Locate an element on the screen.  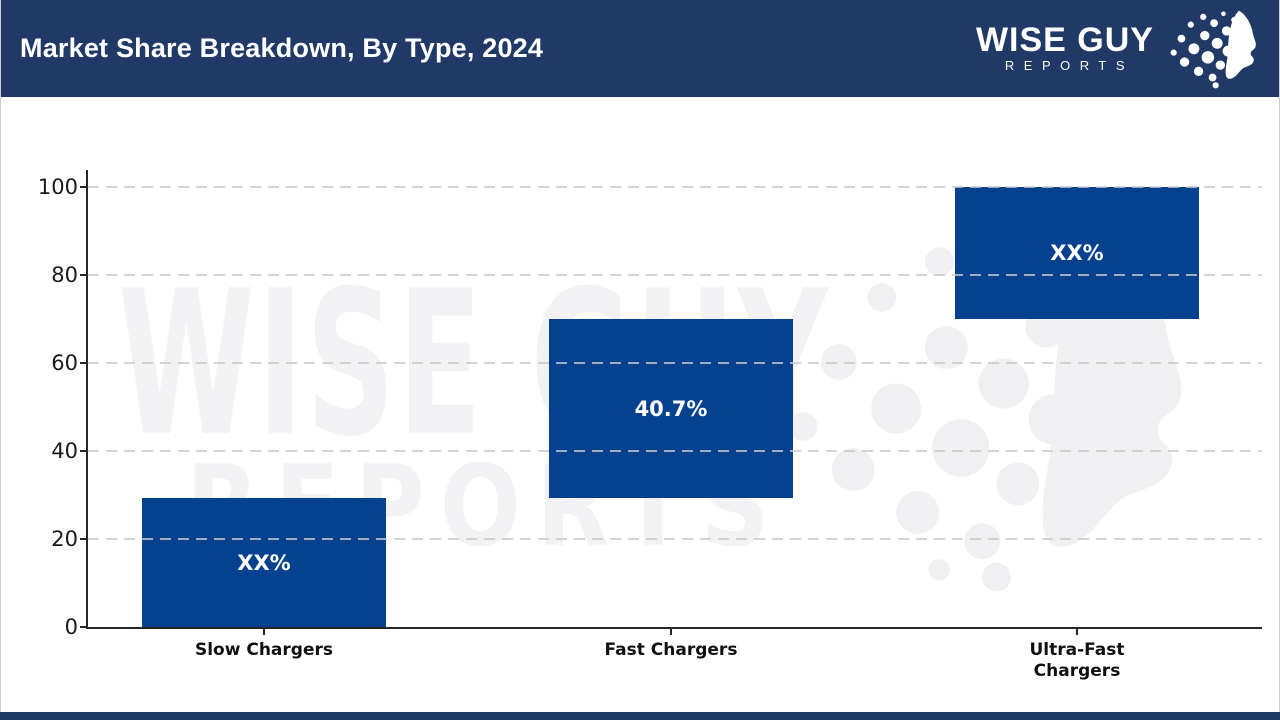
bar-value-label: 40.7% is located at coordinates (671, 408).